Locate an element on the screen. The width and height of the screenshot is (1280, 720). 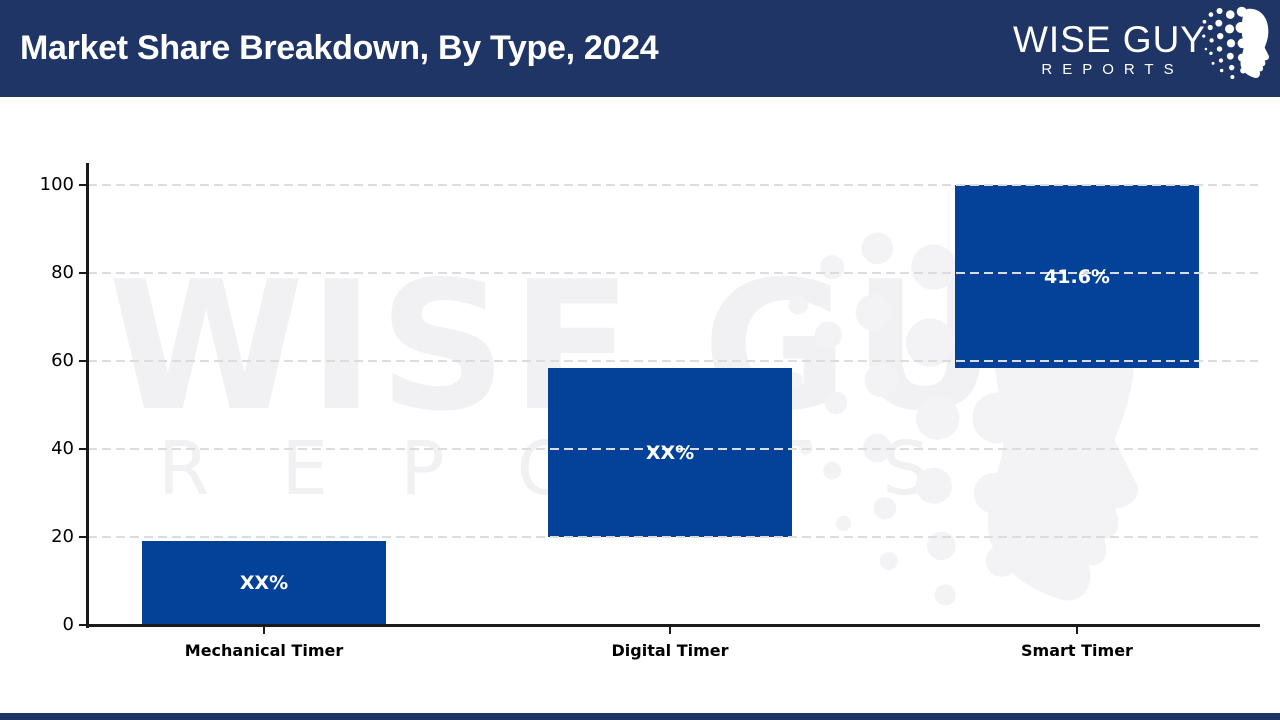
footer-bar is located at coordinates (640, 716).